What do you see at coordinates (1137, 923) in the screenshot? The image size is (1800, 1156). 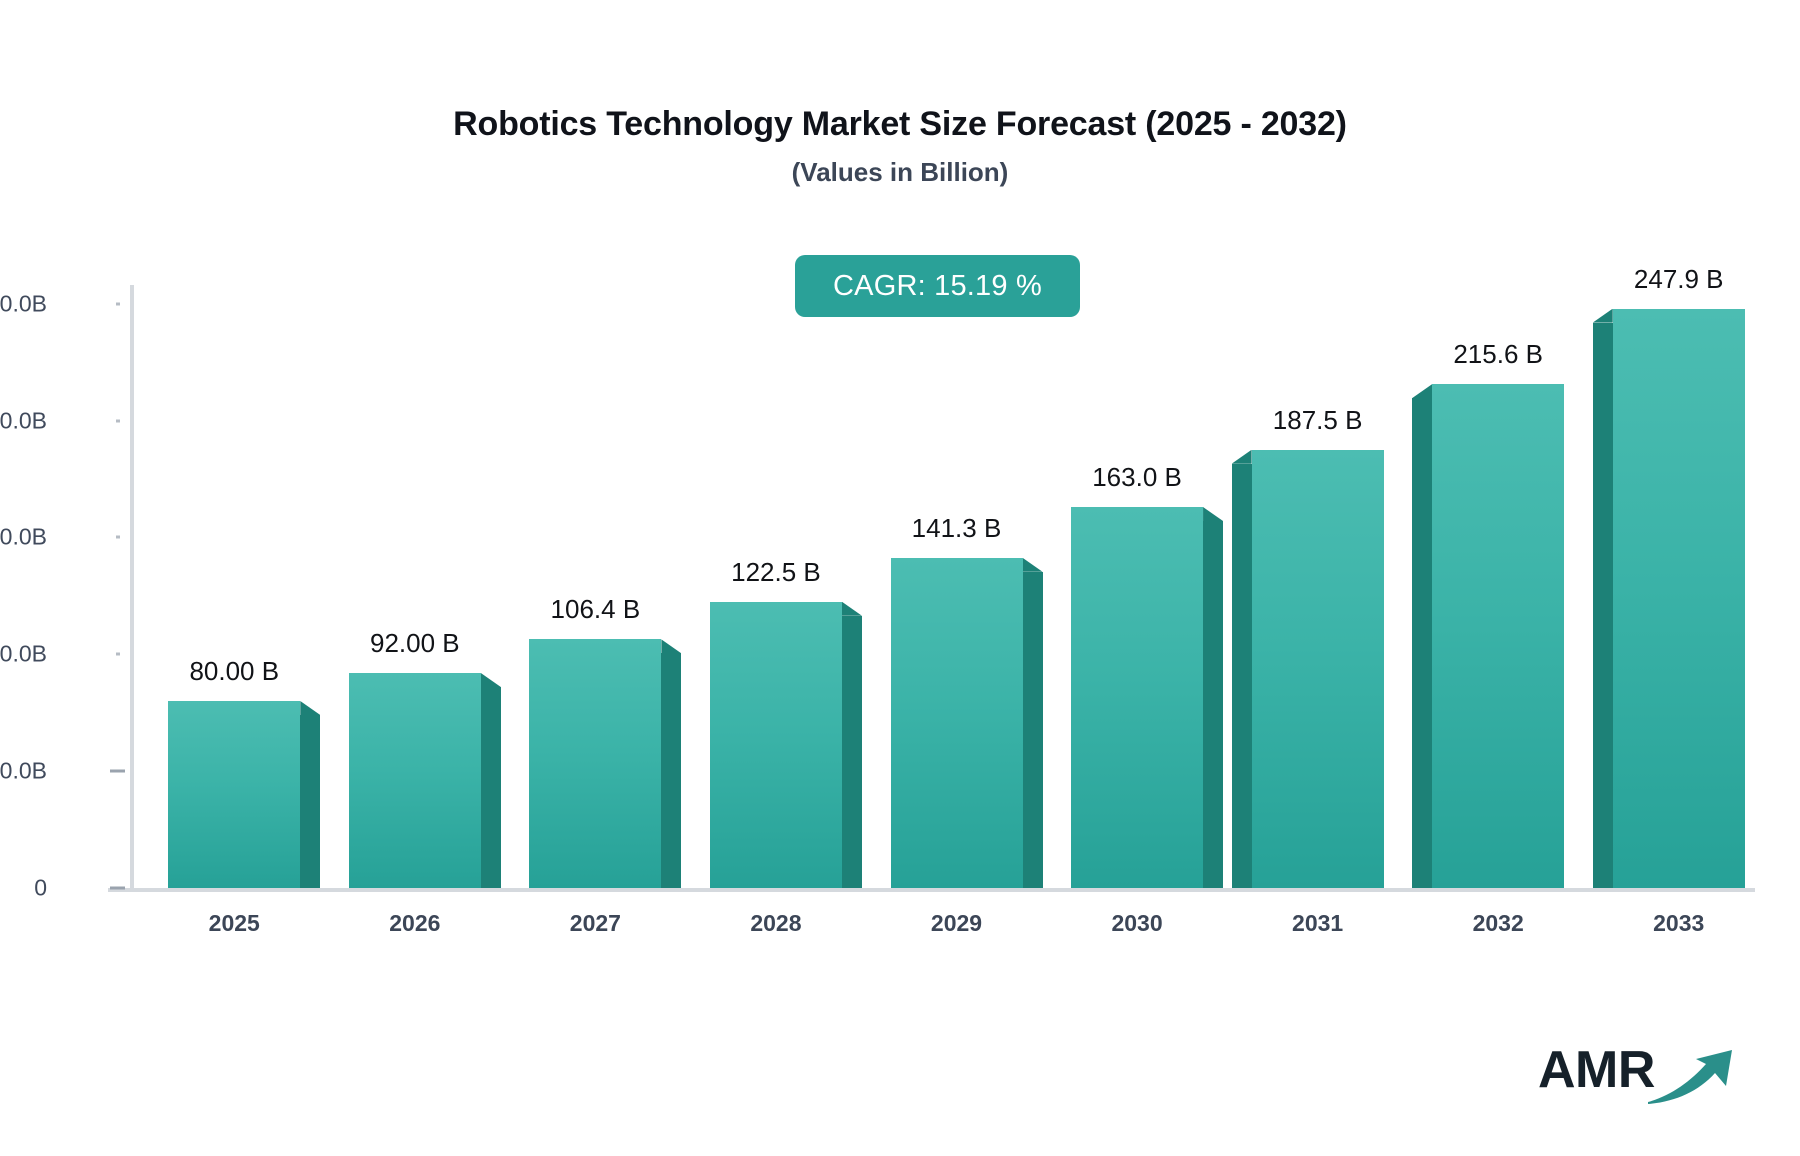 I see `x-tick-label-2030: 2030` at bounding box center [1137, 923].